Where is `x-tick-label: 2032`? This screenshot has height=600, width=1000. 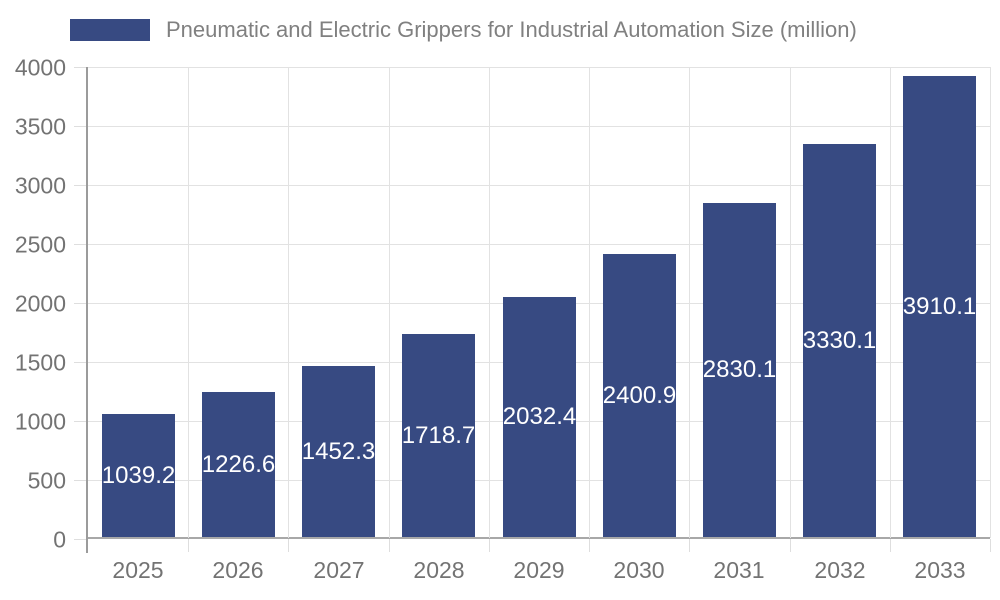
x-tick-label: 2032 is located at coordinates (840, 570).